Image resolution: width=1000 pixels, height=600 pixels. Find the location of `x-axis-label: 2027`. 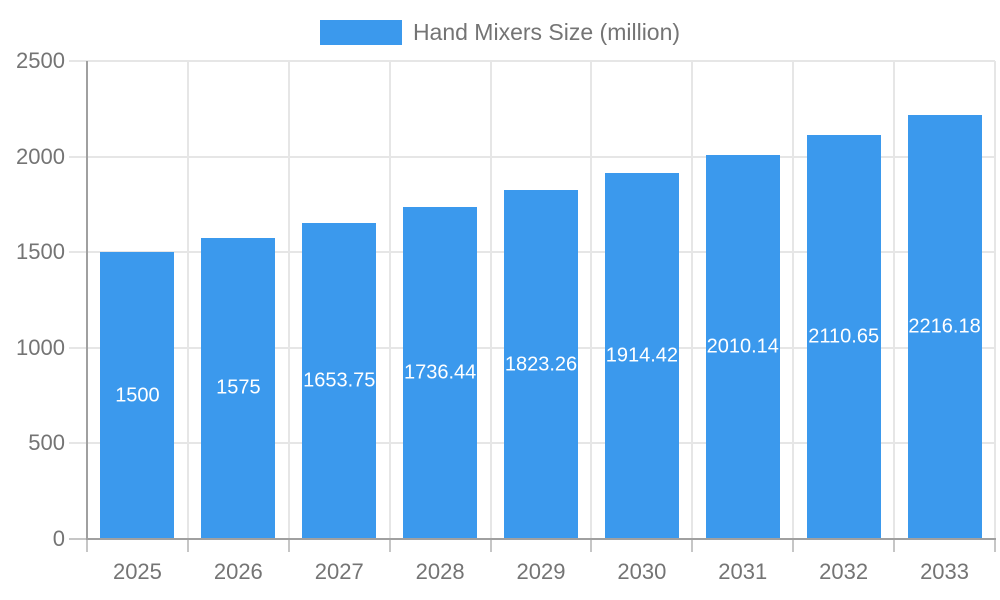

x-axis-label: 2027 is located at coordinates (339, 571).